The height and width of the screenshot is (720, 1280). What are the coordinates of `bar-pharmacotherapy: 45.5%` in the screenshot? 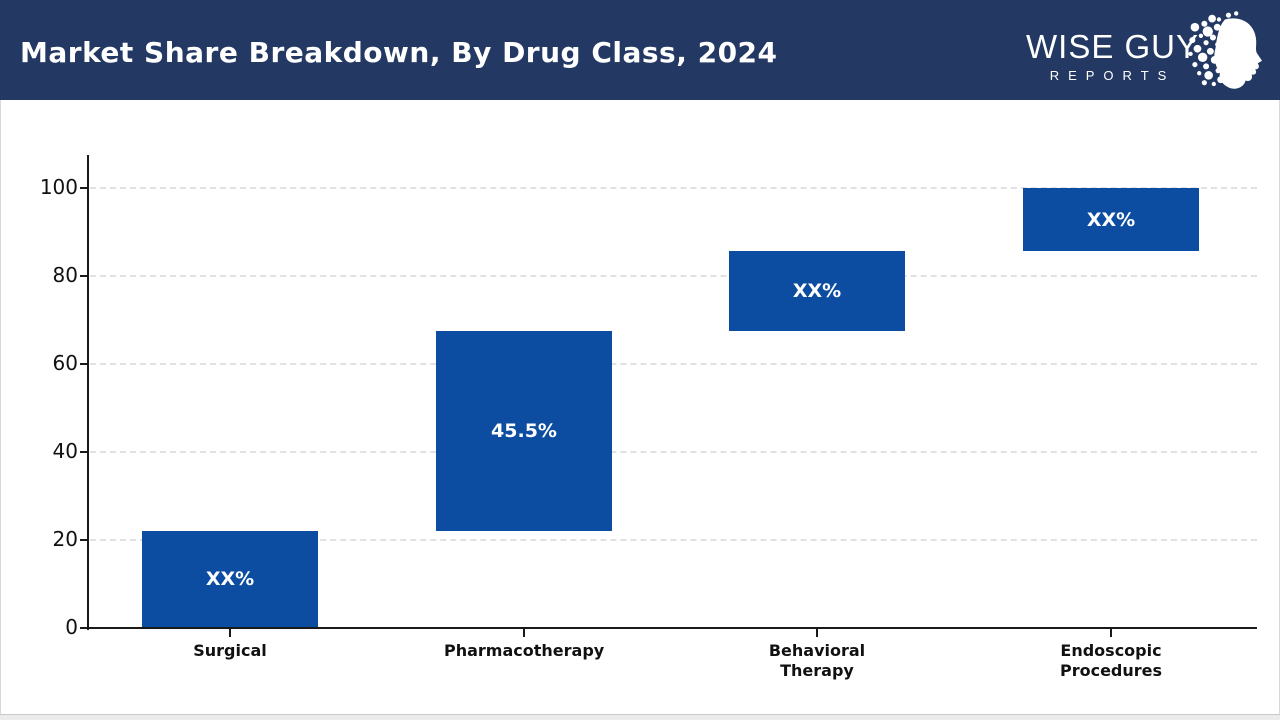 It's located at (524, 430).